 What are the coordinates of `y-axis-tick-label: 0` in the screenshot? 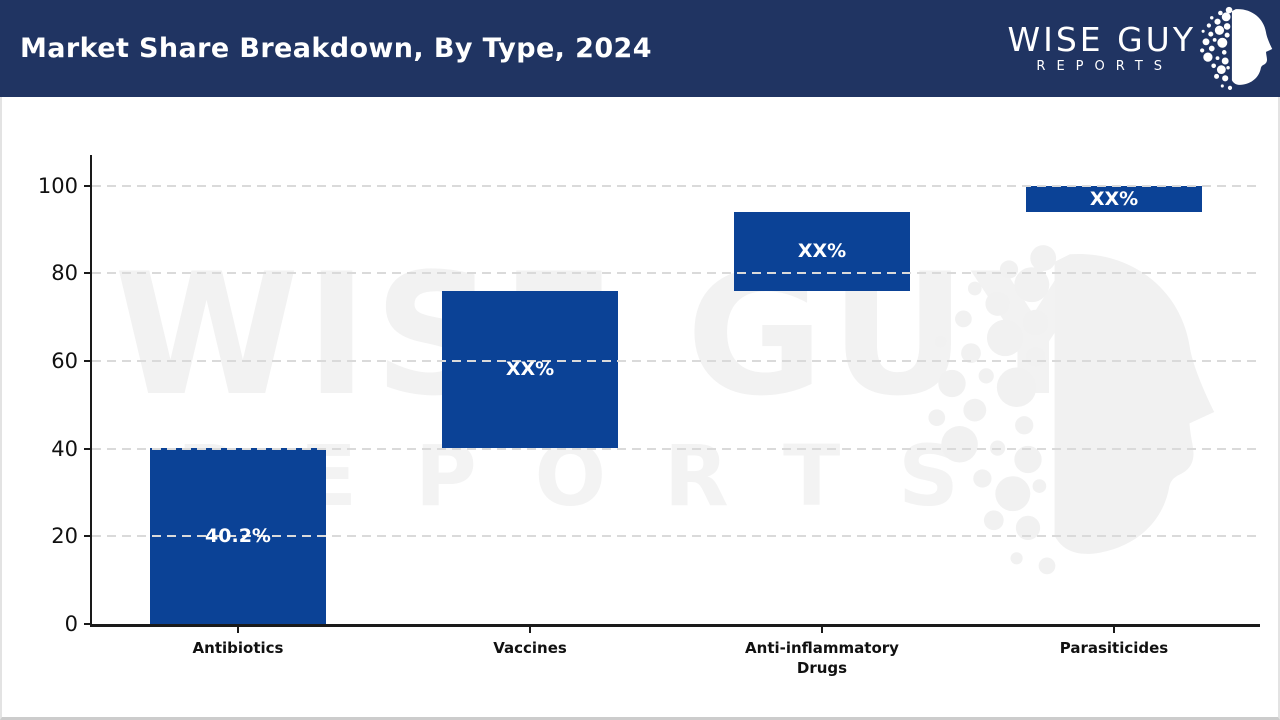 It's located at (71, 624).